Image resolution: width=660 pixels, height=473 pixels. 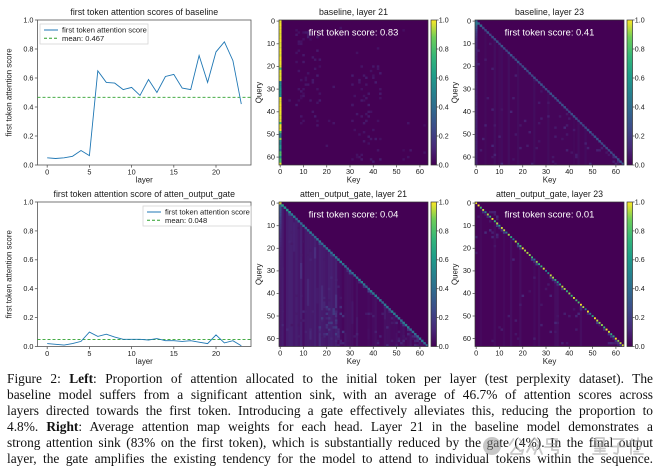 I want to click on svg-text: first token score: 0.41, so click(x=550, y=32).